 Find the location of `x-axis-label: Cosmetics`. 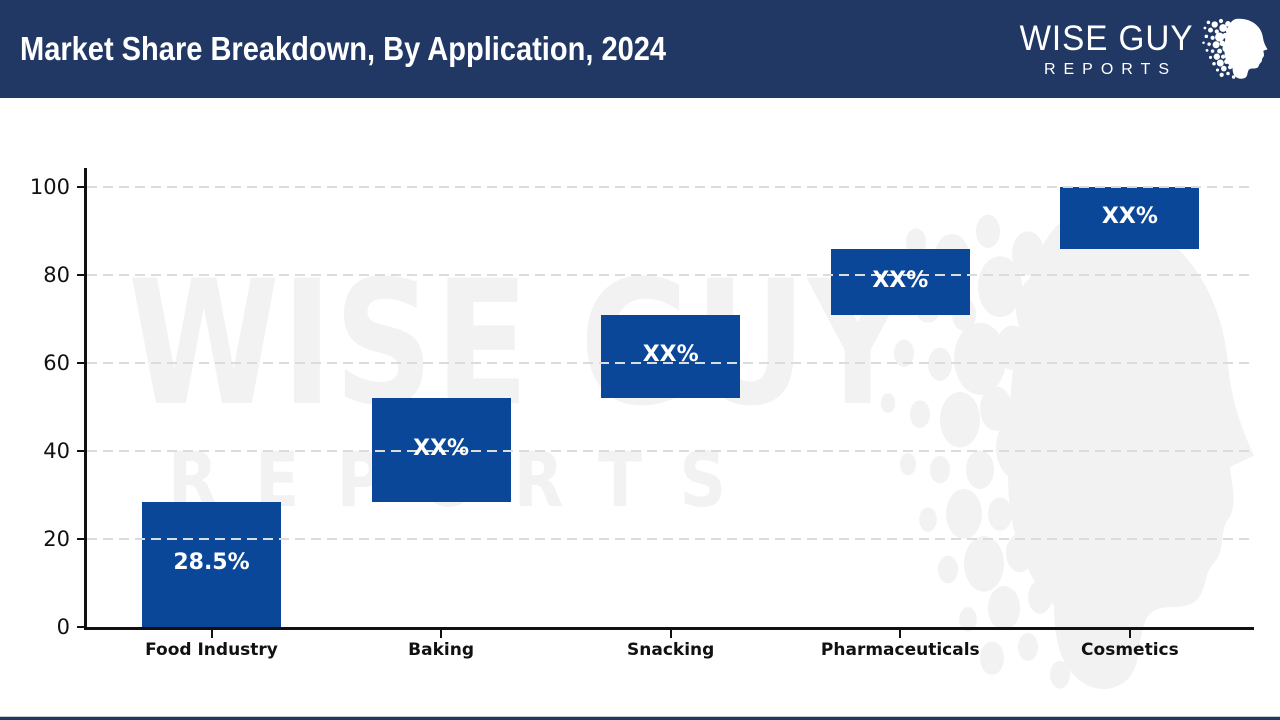

x-axis-label: Cosmetics is located at coordinates (1130, 650).